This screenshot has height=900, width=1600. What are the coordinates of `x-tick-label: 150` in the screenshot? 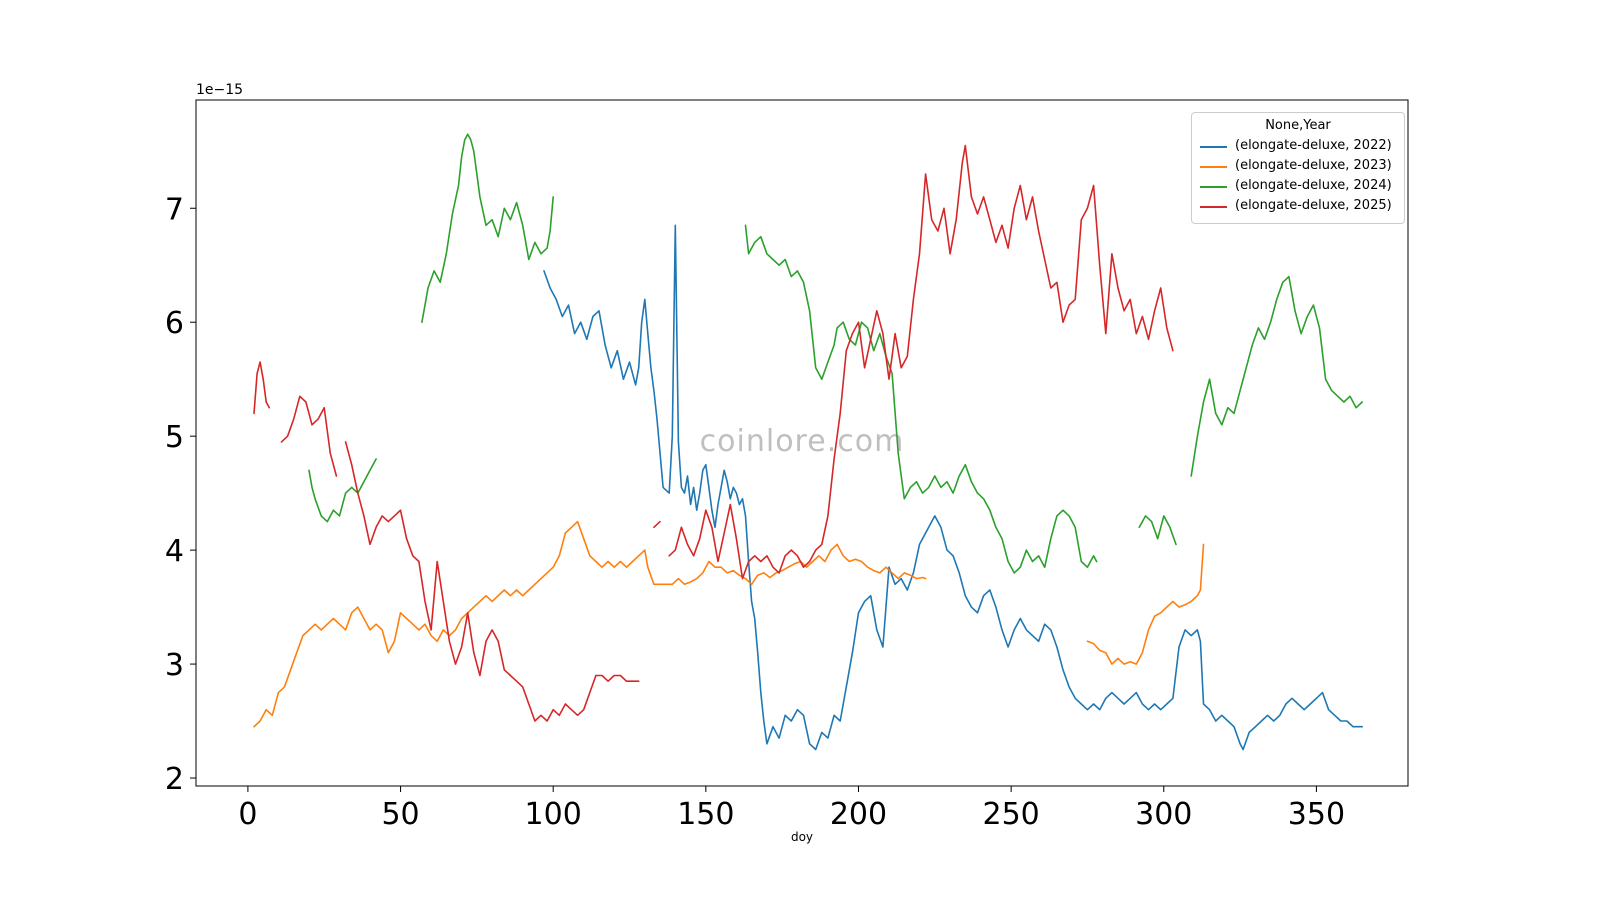 It's located at (705, 814).